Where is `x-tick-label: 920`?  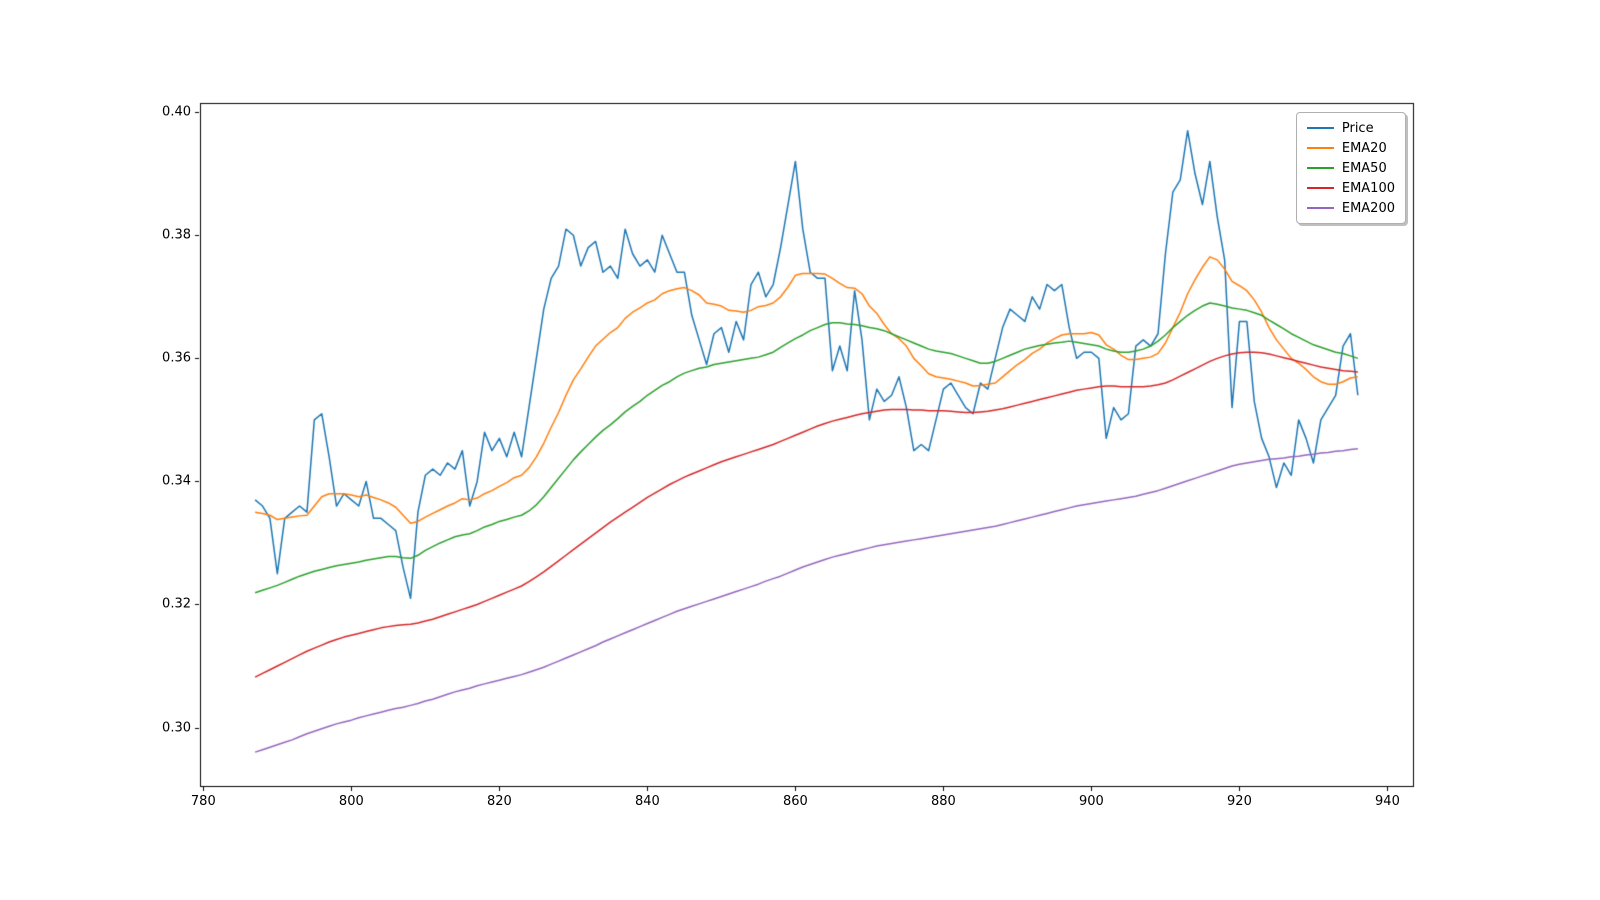 x-tick-label: 920 is located at coordinates (1239, 801).